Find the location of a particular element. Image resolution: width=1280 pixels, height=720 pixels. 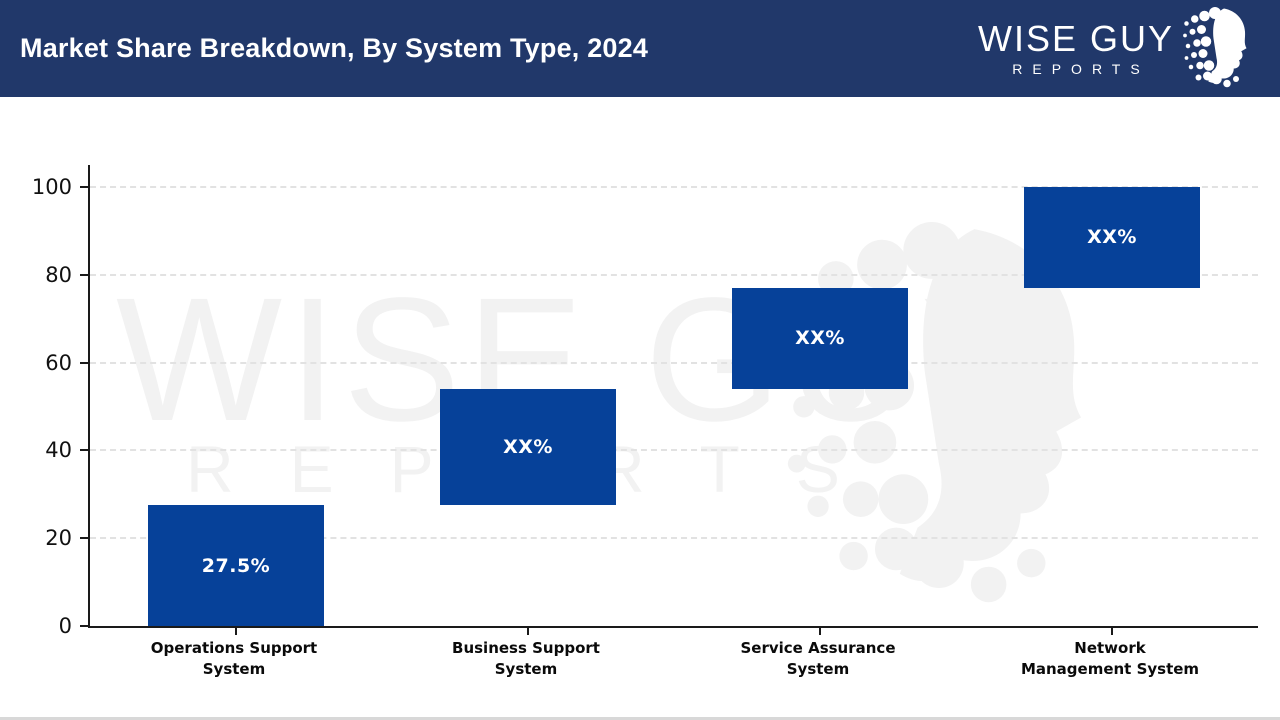

category-label-1: Operations Support System is located at coordinates (234, 658).